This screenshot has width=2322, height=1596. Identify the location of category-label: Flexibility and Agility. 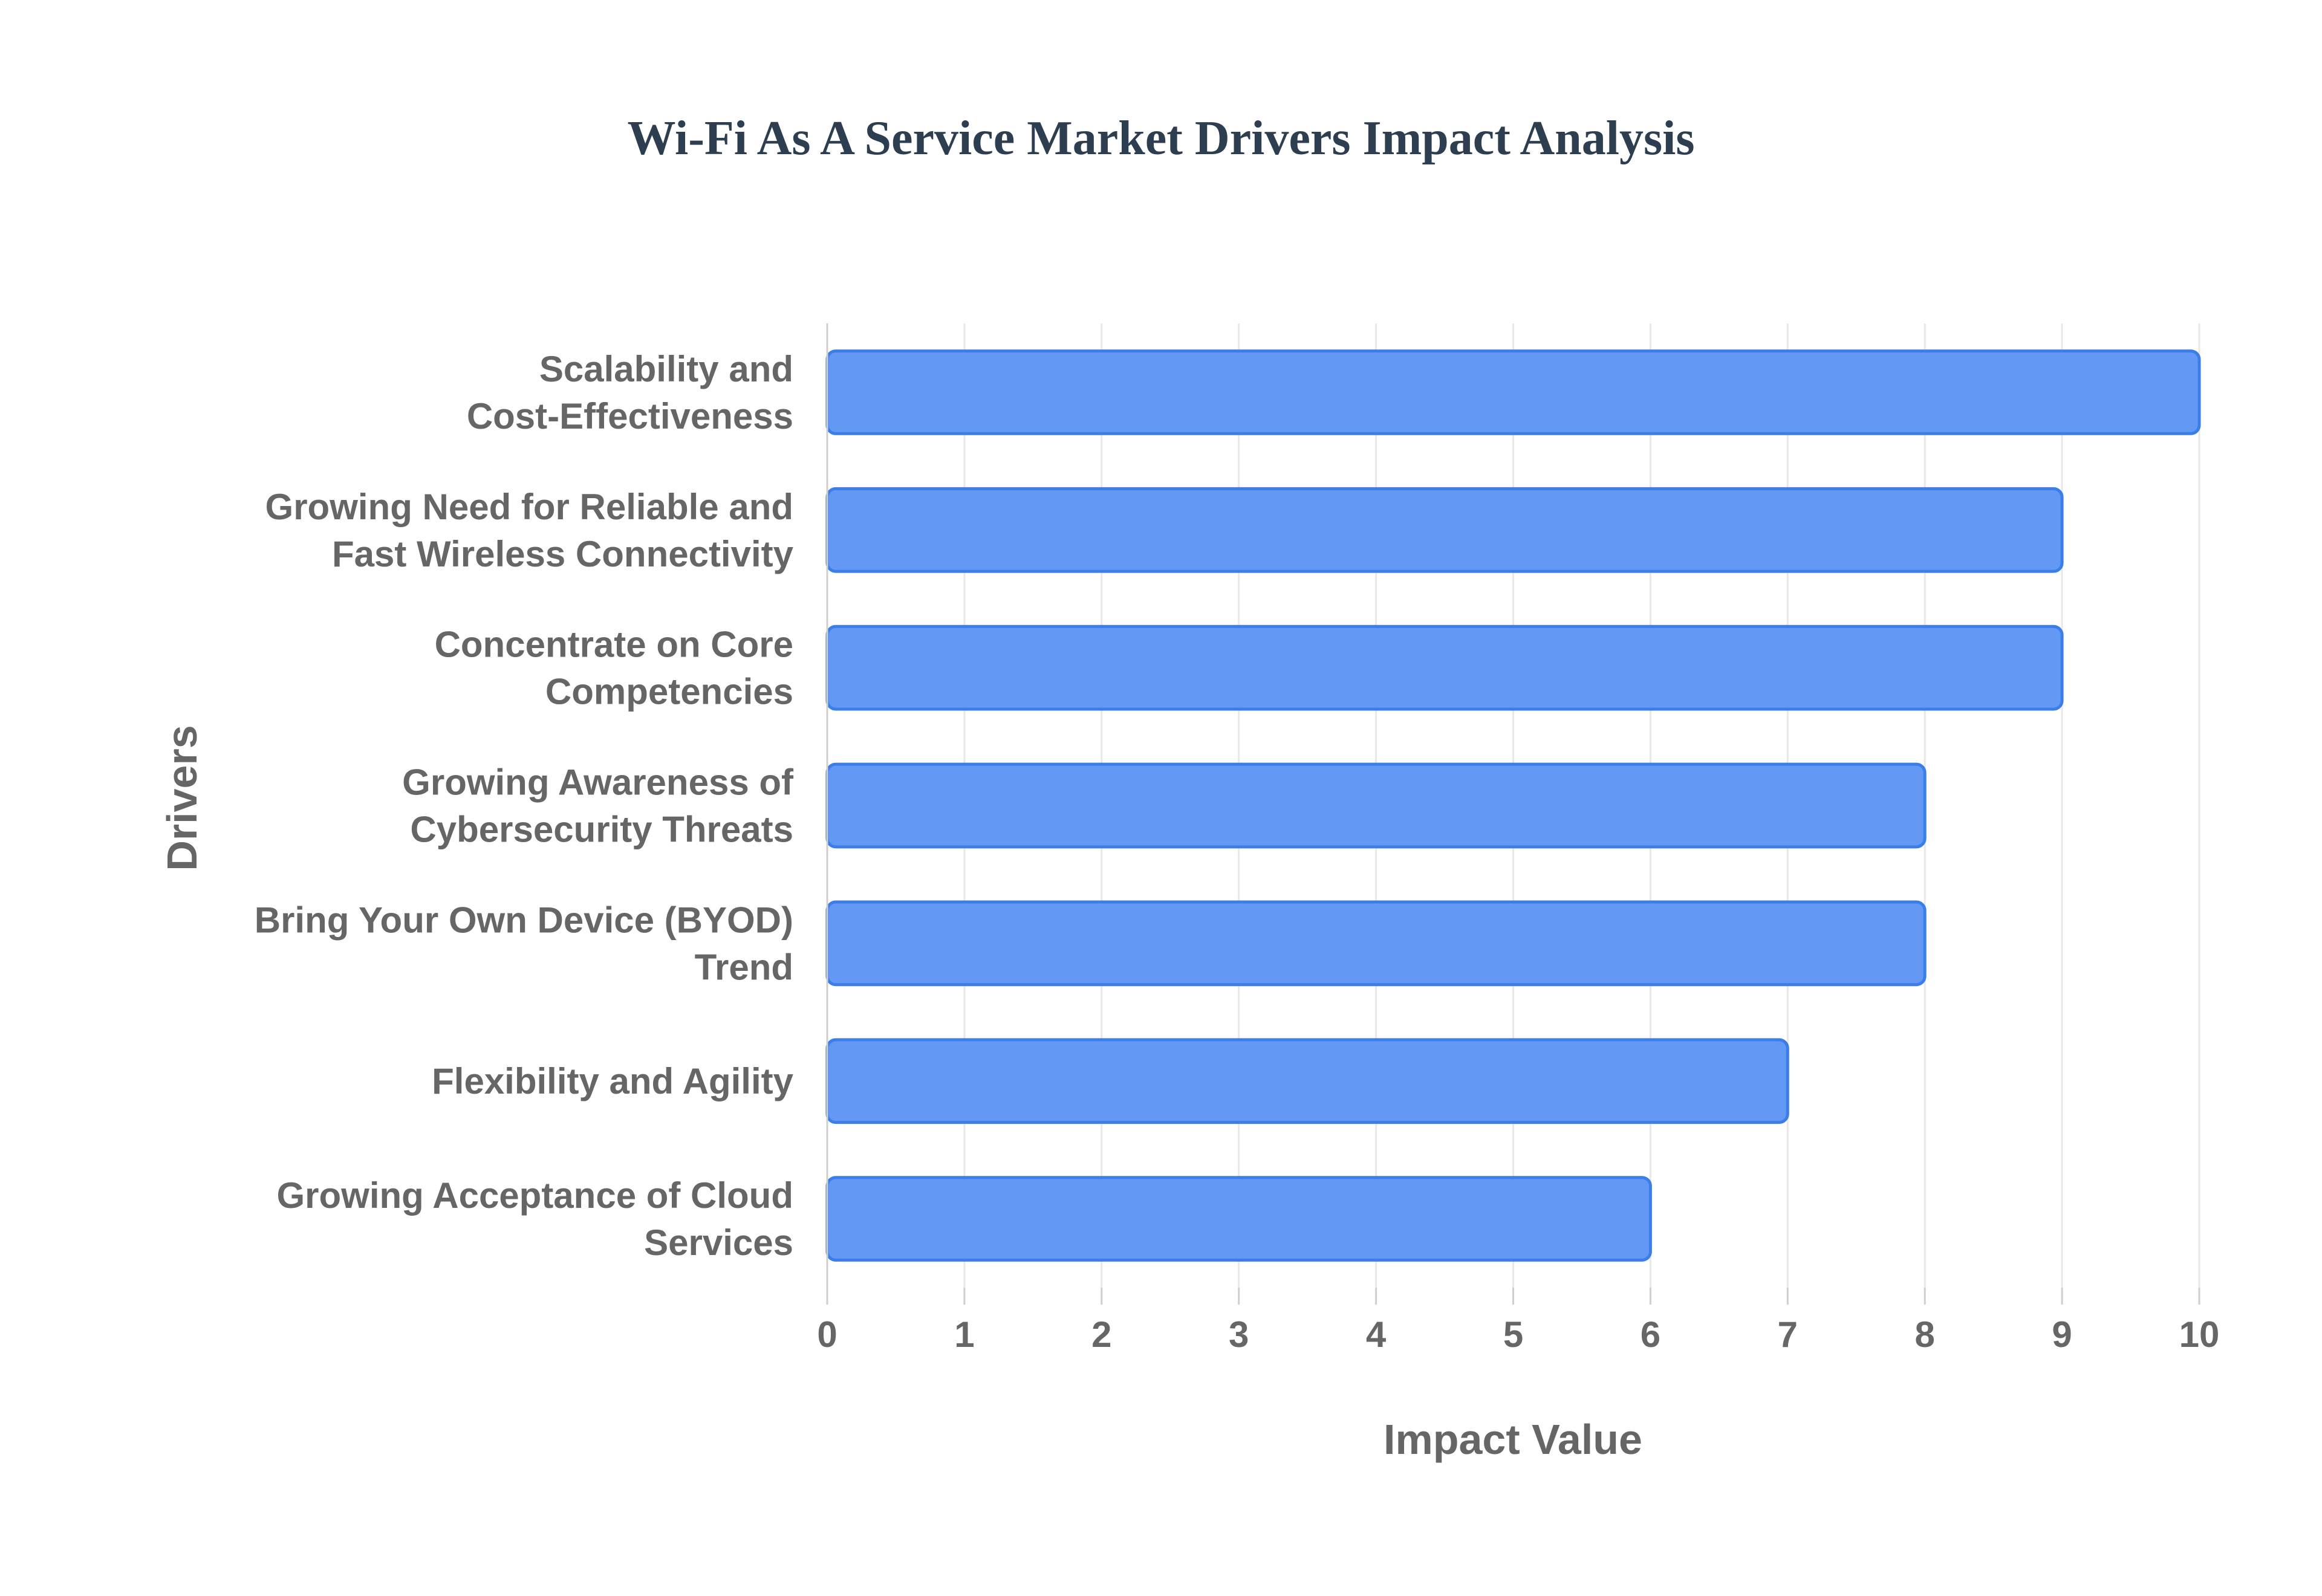
(612, 1081).